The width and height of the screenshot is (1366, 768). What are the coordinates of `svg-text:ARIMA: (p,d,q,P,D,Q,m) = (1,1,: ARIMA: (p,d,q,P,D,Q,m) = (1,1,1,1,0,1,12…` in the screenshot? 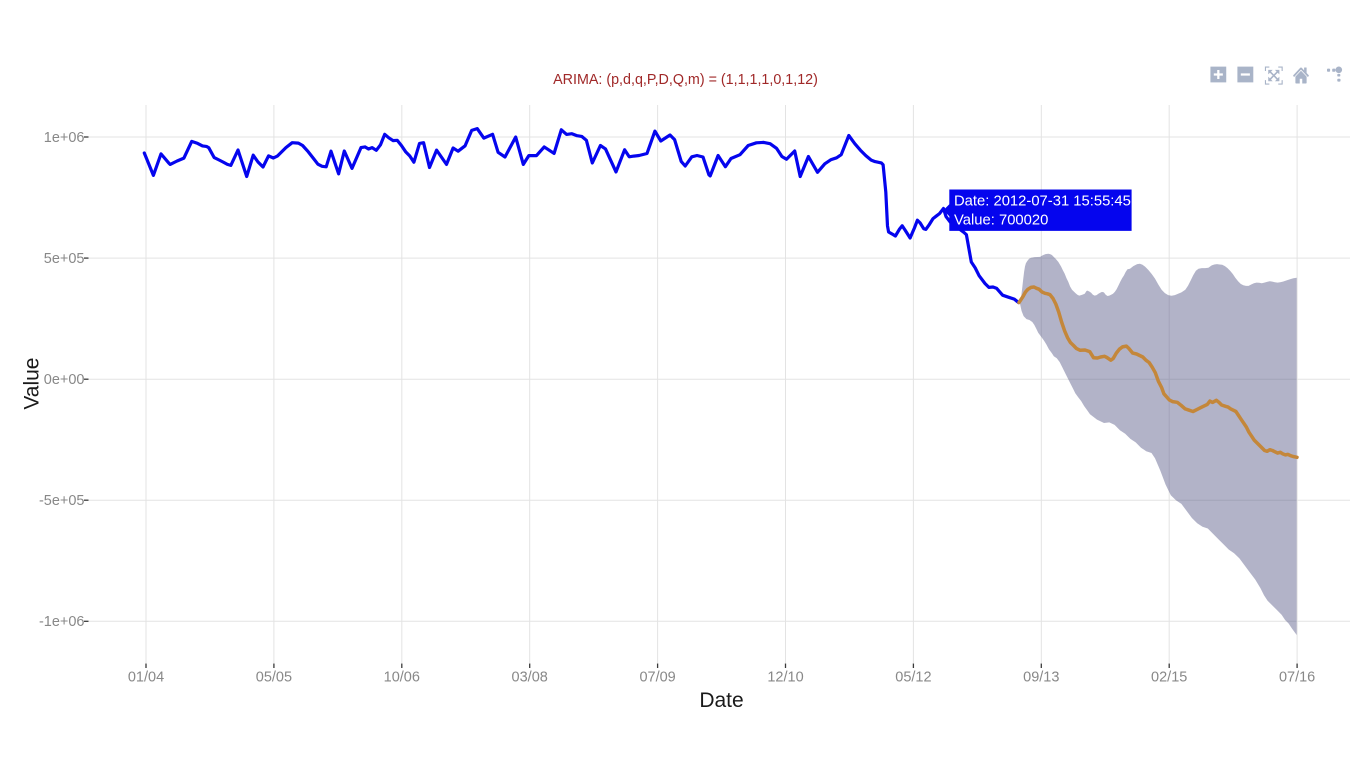 It's located at (685, 80).